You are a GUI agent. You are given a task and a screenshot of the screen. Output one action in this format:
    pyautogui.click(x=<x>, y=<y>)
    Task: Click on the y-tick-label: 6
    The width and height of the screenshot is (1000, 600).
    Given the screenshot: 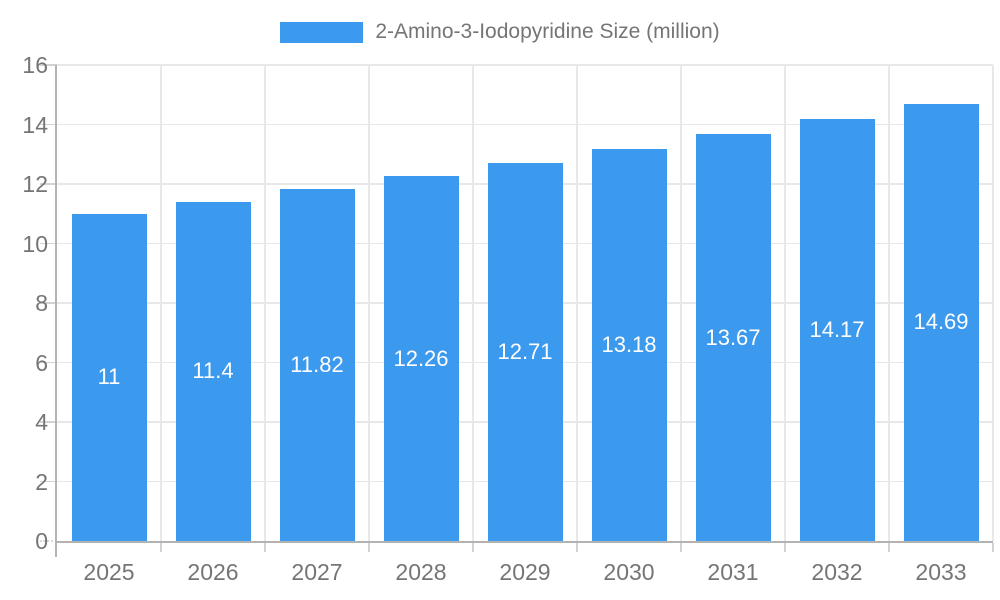 What is the action you would take?
    pyautogui.click(x=41, y=362)
    